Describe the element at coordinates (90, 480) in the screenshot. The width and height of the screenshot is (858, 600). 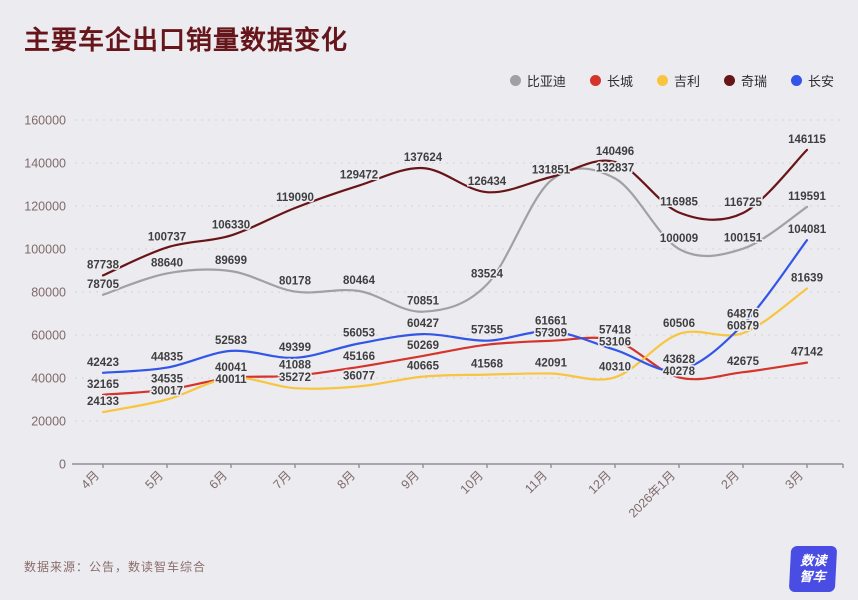
I see `x-axis-tick-label: 4月` at that location.